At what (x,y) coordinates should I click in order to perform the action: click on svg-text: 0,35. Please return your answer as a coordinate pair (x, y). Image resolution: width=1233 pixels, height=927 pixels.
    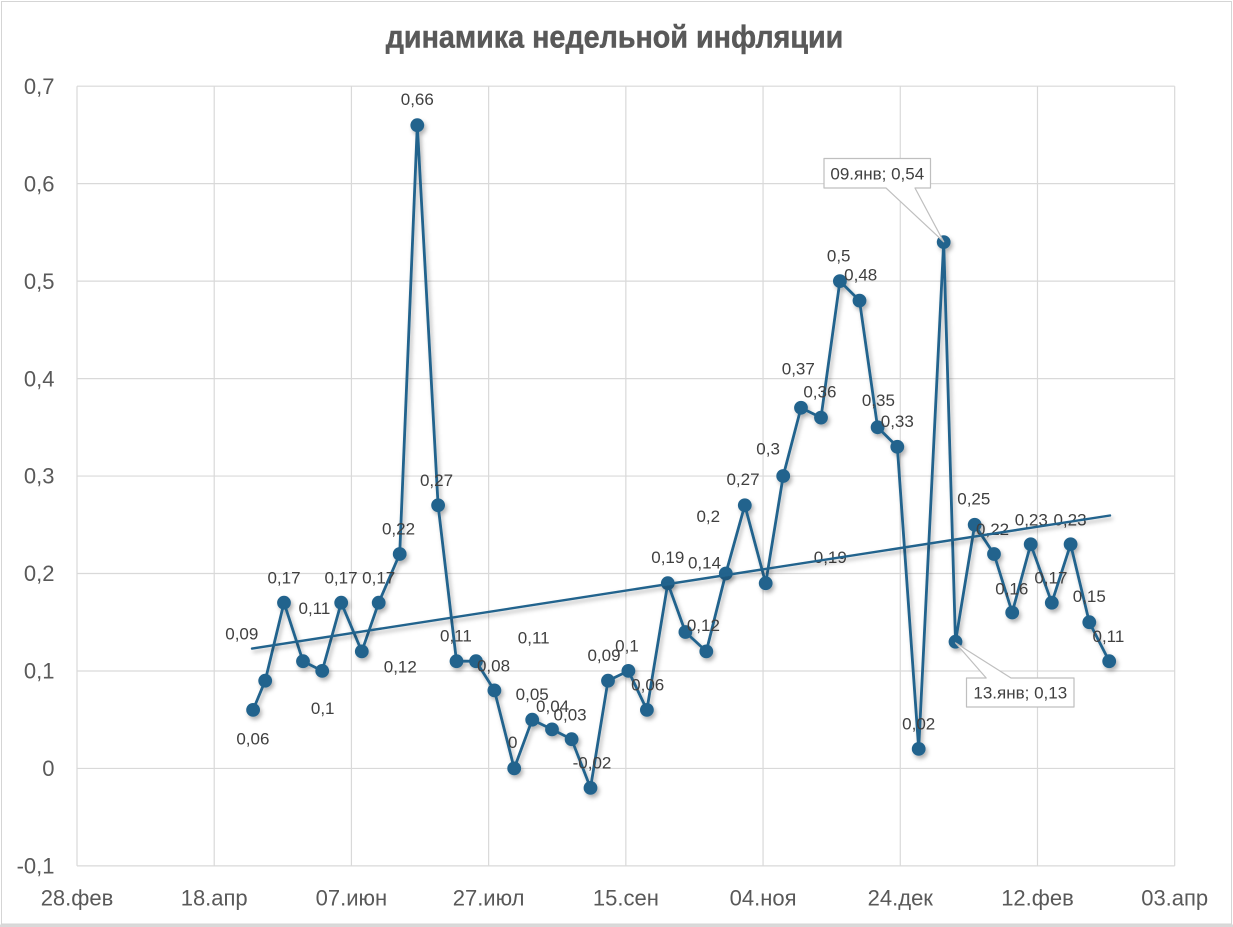
    Looking at the image, I should click on (878, 400).